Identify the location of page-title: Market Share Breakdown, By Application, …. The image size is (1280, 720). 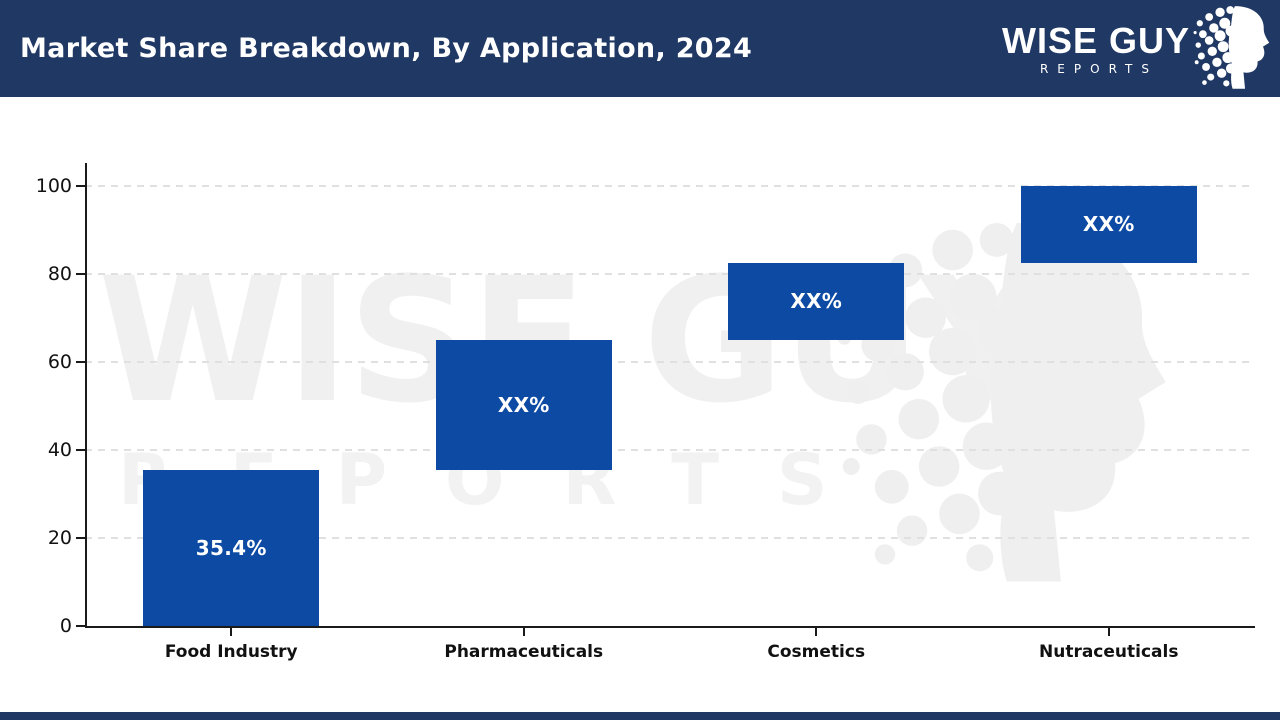
(386, 48).